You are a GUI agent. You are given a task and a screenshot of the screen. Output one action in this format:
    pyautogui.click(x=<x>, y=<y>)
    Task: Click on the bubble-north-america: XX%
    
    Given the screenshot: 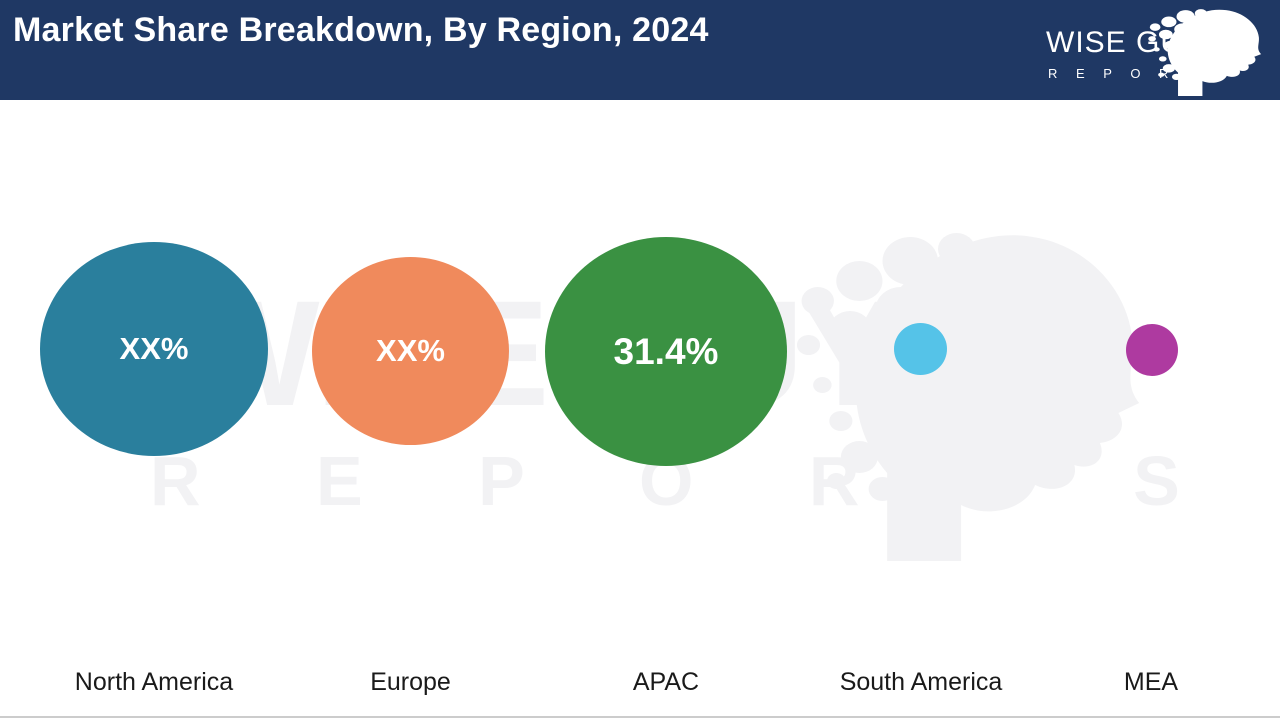 What is the action you would take?
    pyautogui.click(x=154, y=349)
    